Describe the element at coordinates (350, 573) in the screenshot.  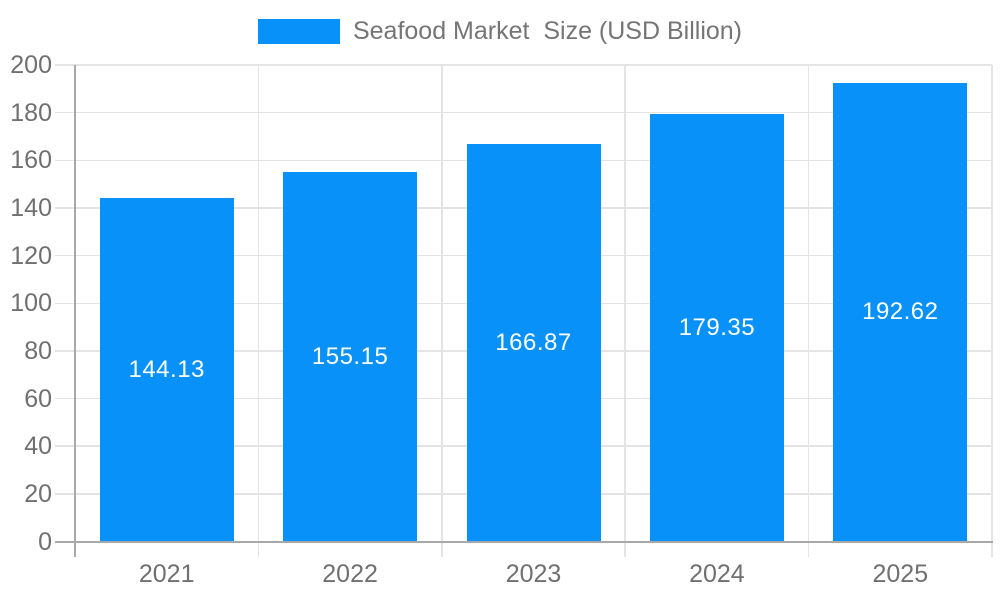
I see `x-tick-label: 2022` at that location.